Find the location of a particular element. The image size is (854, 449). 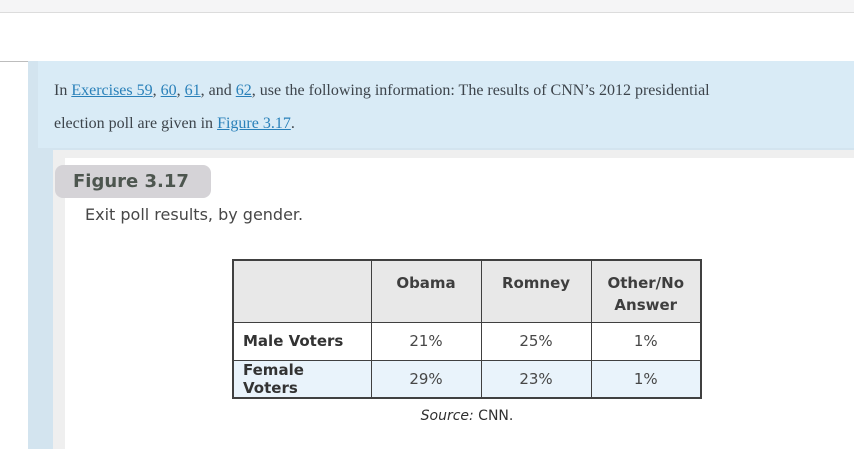

top-toolbar is located at coordinates (427, 6).